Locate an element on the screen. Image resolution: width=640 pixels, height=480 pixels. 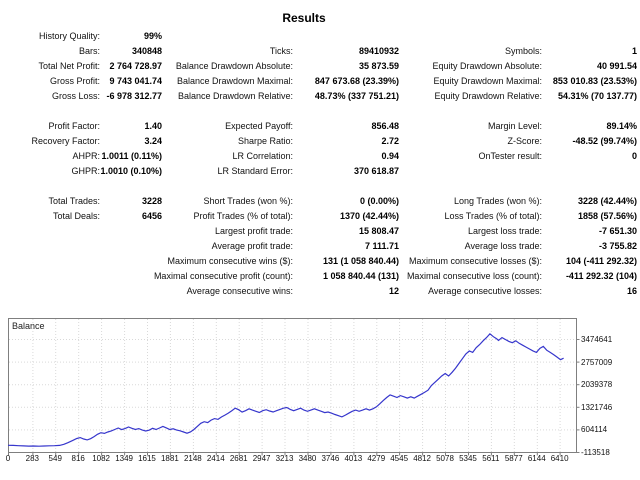
stat-label: Average consecutive wins: is located at coordinates (239, 291).